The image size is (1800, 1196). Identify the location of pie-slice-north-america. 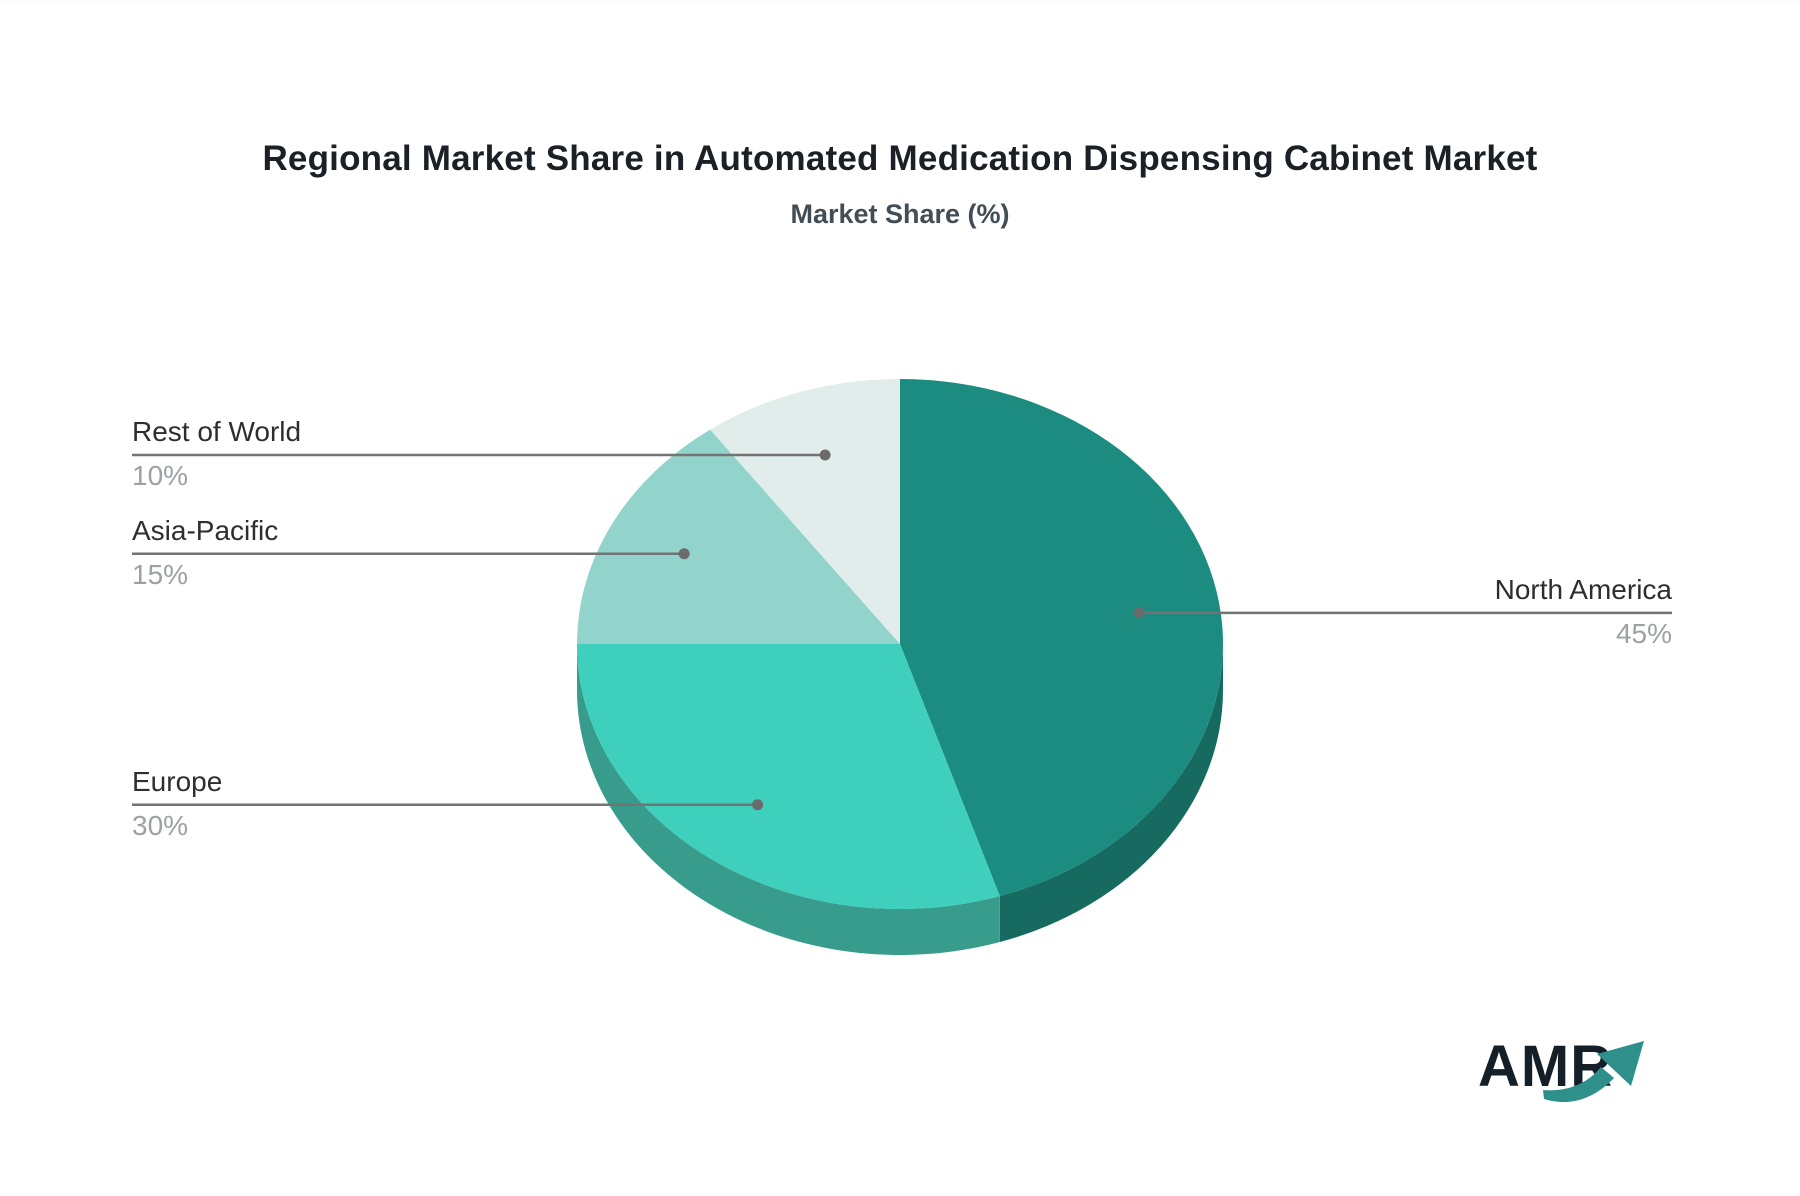
(1061, 638).